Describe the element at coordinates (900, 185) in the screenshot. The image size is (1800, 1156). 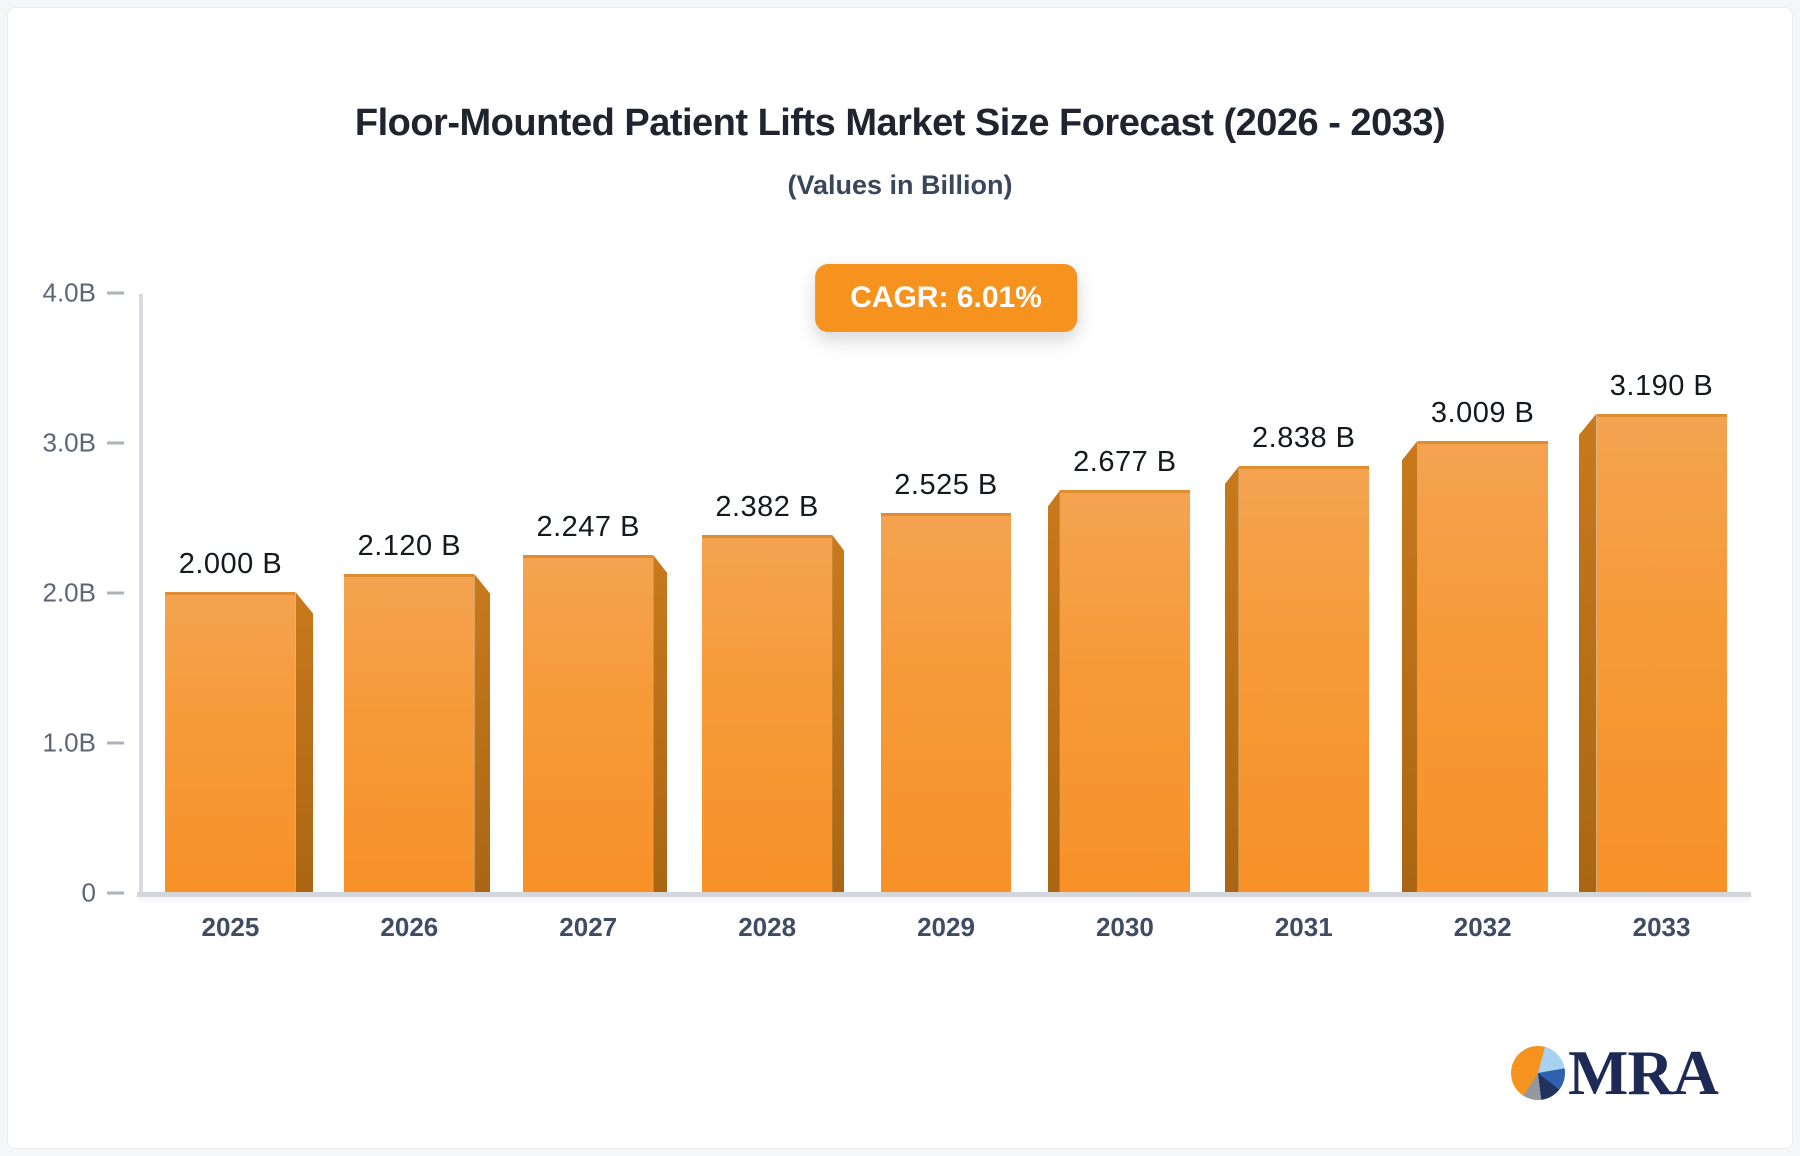
I see `chart-subtitle: (Values in Billion)` at that location.